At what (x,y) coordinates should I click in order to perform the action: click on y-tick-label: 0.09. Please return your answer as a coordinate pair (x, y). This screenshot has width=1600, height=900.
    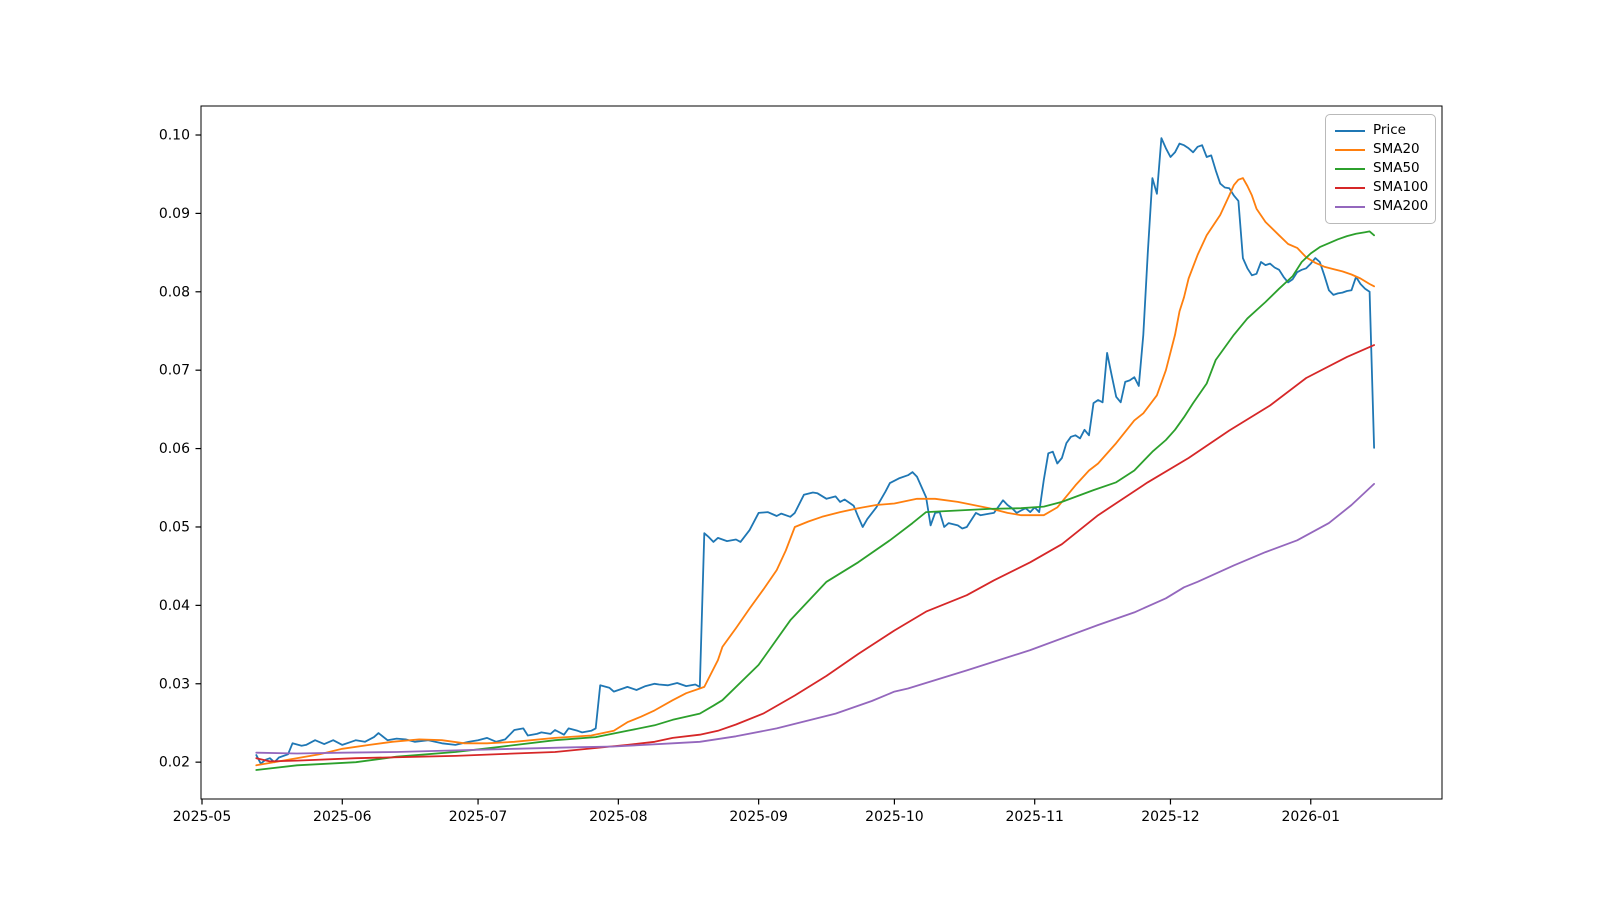
    Looking at the image, I should click on (174, 214).